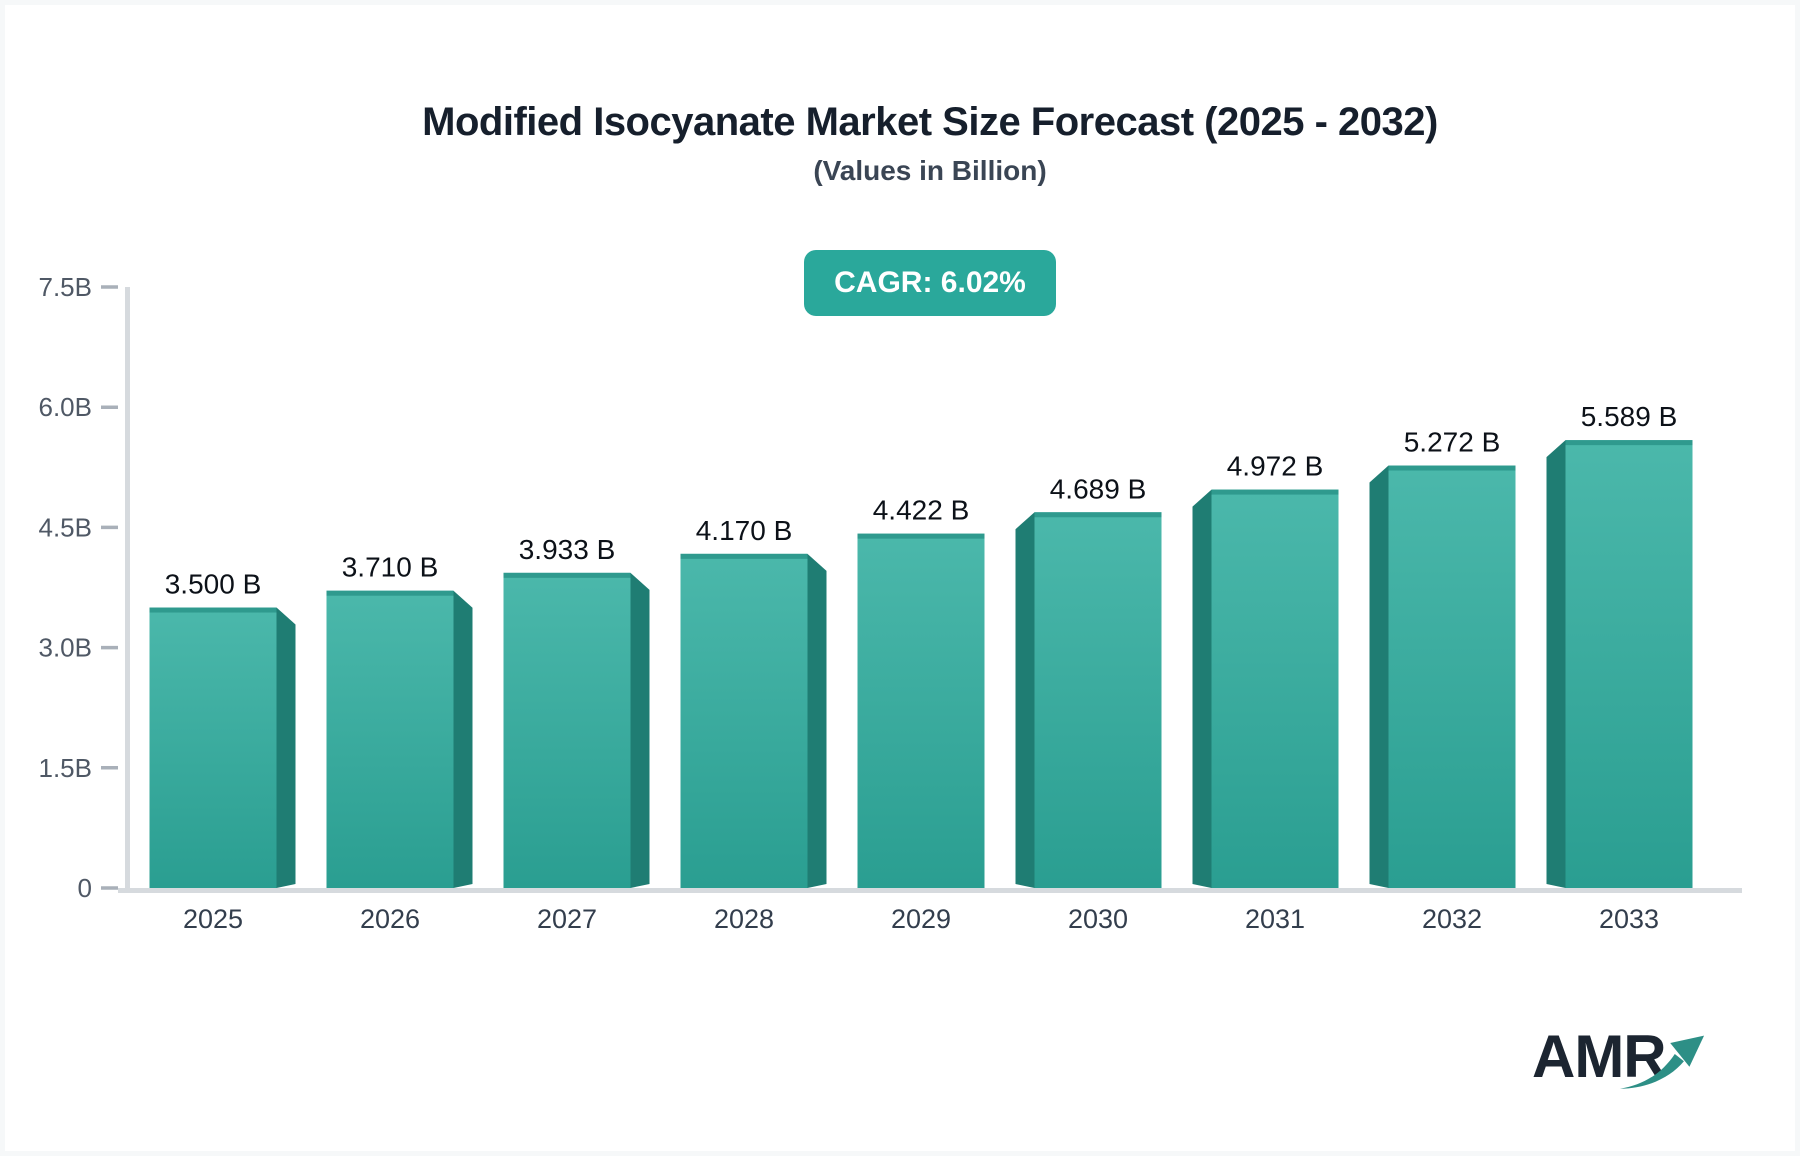 This screenshot has width=1800, height=1156. What do you see at coordinates (66, 527) in the screenshot?
I see `y-tick-label: 4.5B` at bounding box center [66, 527].